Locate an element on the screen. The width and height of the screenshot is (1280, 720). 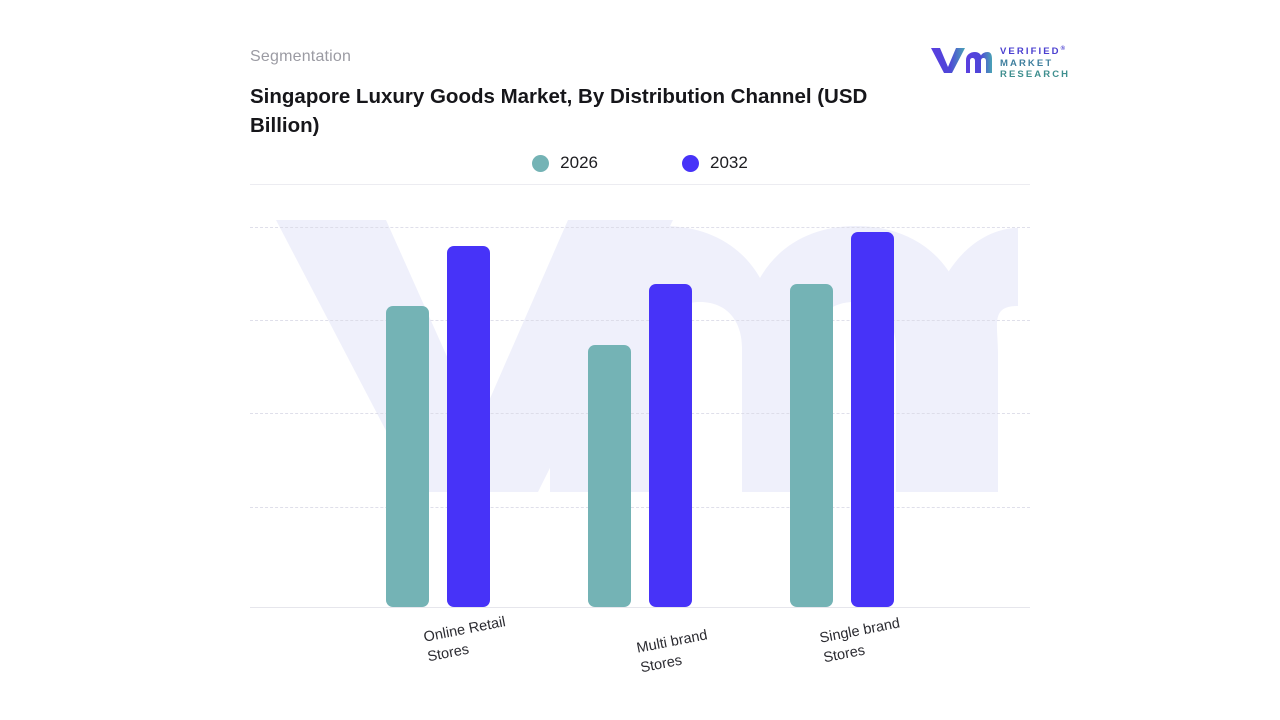
bar-multi-brand-stores-2026 is located at coordinates (609, 475).